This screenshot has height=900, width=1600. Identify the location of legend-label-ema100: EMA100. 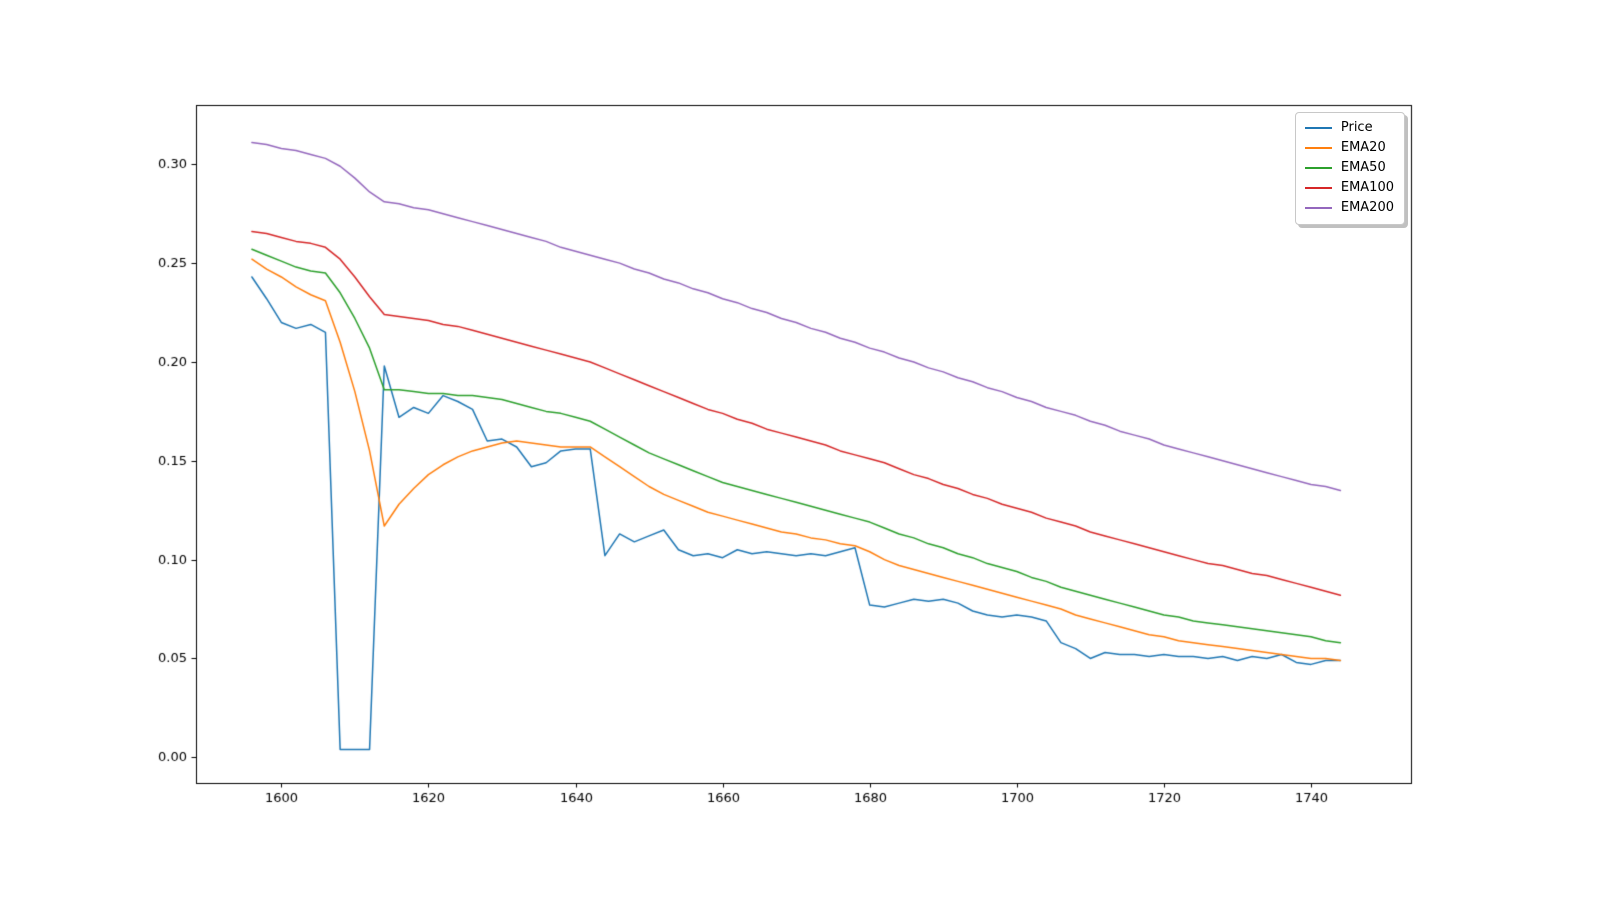
(1367, 187).